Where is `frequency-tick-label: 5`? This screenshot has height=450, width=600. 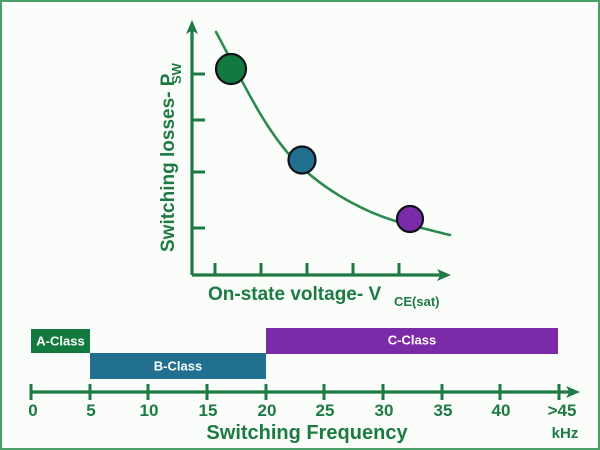
frequency-tick-label: 5 is located at coordinates (90, 410).